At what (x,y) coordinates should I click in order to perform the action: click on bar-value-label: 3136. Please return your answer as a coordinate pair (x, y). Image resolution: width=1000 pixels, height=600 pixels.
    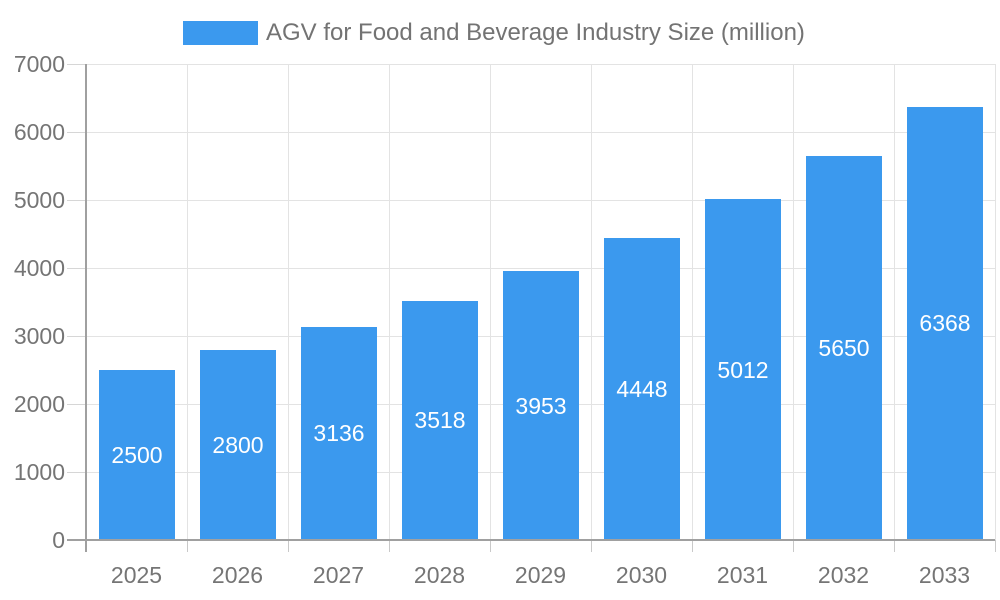
    Looking at the image, I should click on (339, 433).